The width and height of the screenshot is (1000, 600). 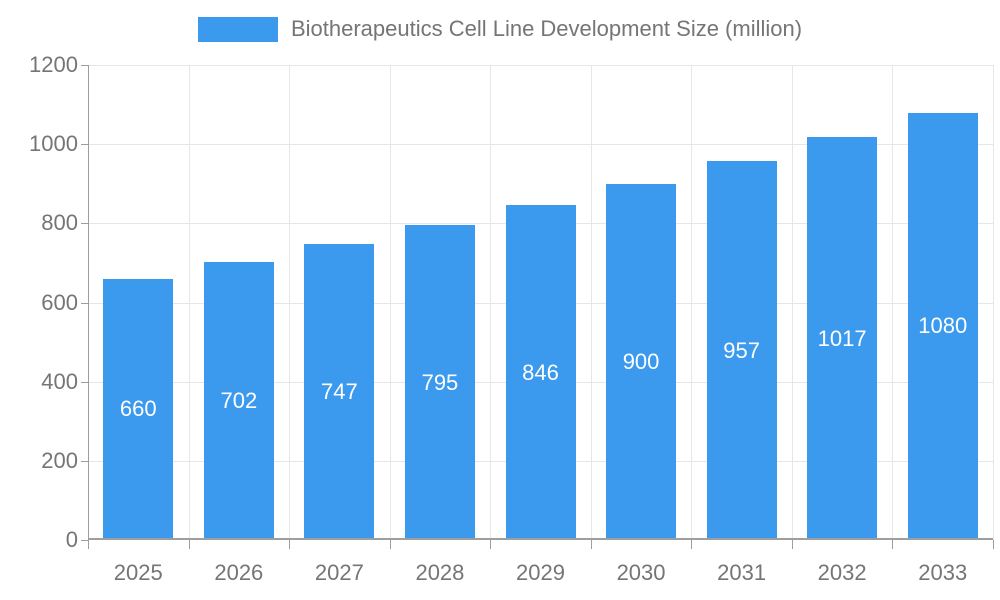 What do you see at coordinates (53, 144) in the screenshot?
I see `y-axis-label: 1000` at bounding box center [53, 144].